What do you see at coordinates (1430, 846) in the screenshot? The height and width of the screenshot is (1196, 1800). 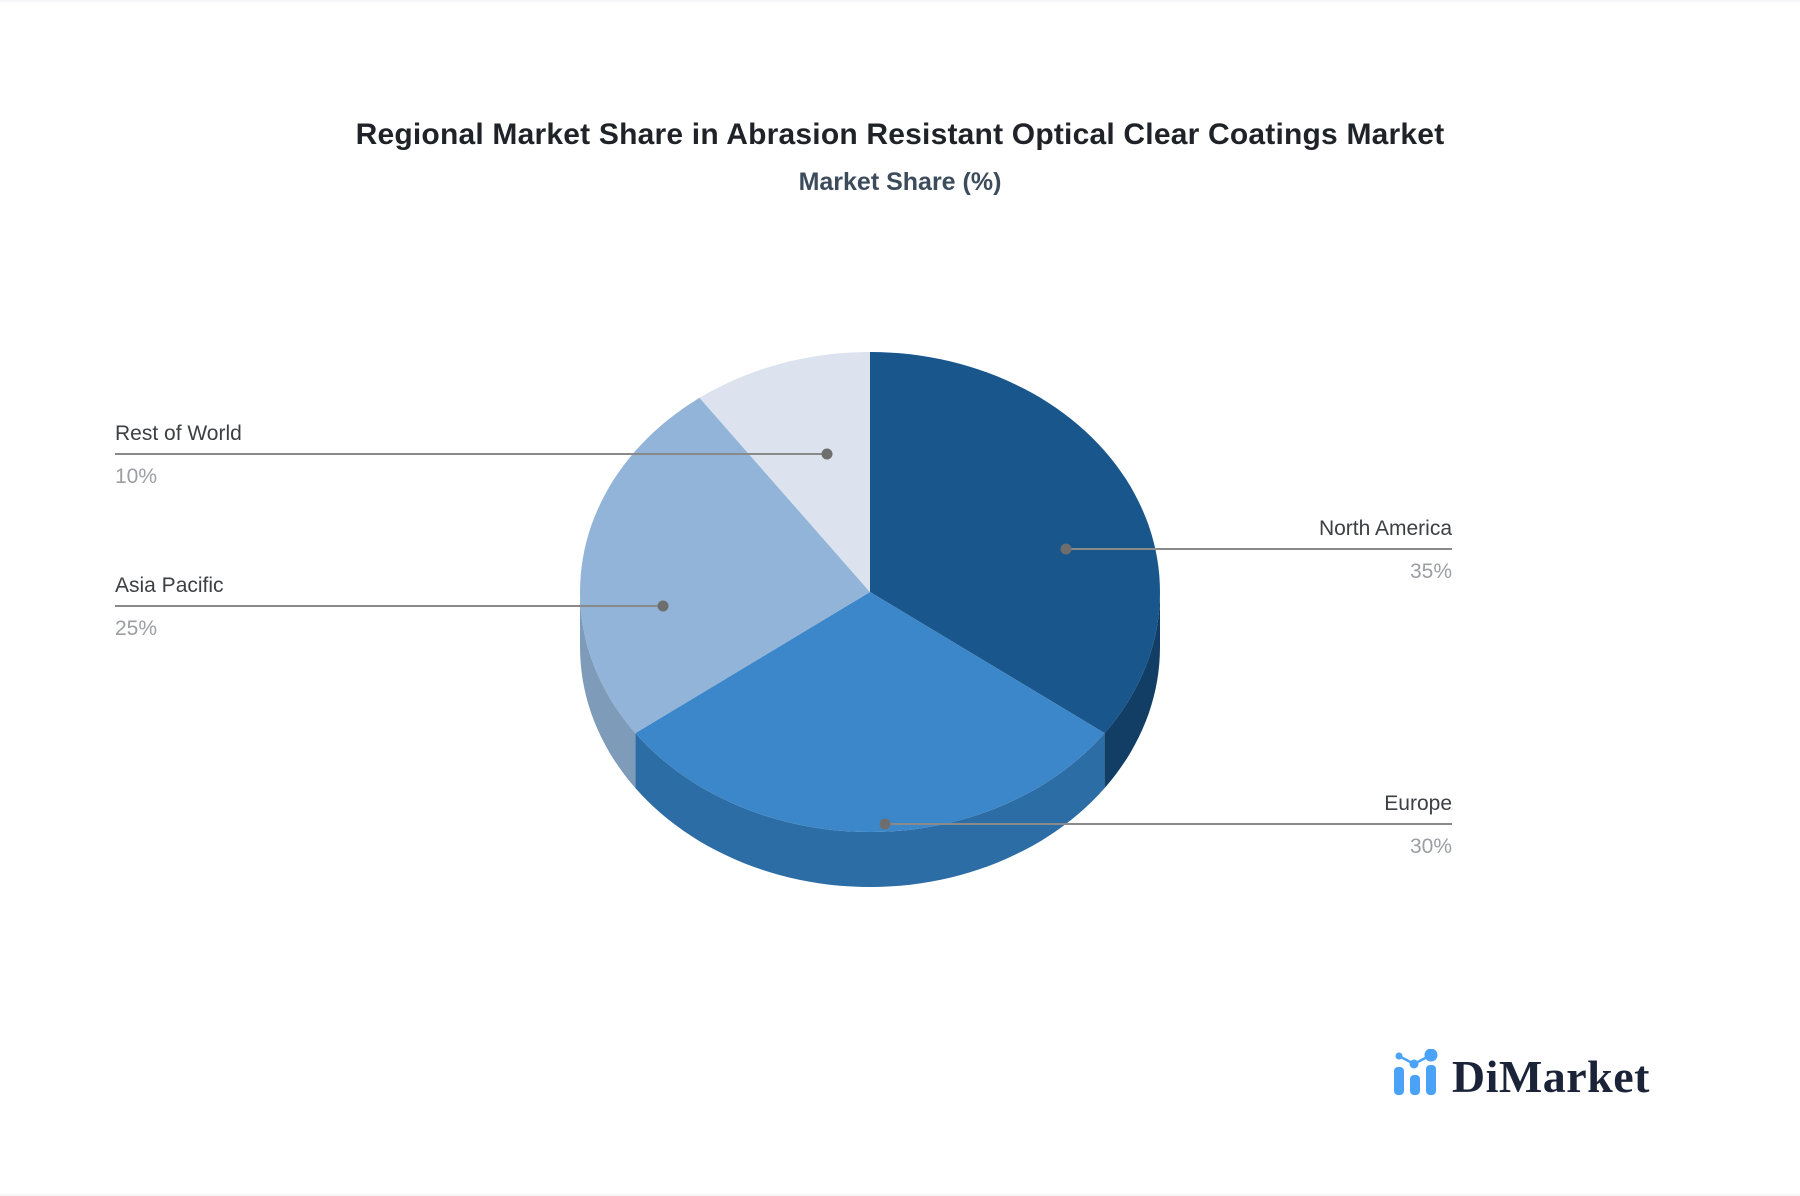 I see `slice-percent-europe: 30%` at bounding box center [1430, 846].